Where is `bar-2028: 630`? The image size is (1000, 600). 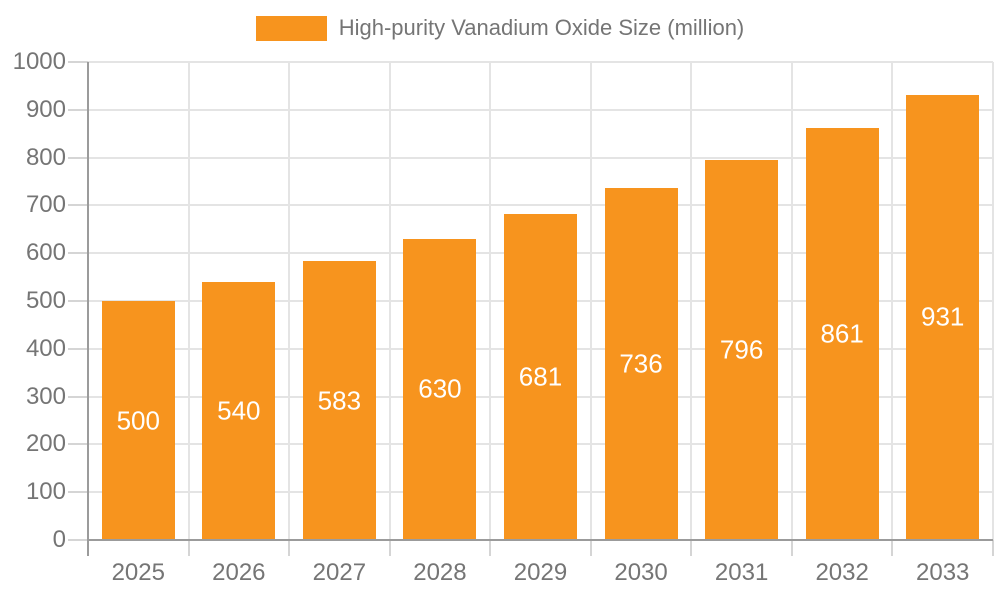 bar-2028: 630 is located at coordinates (440, 389).